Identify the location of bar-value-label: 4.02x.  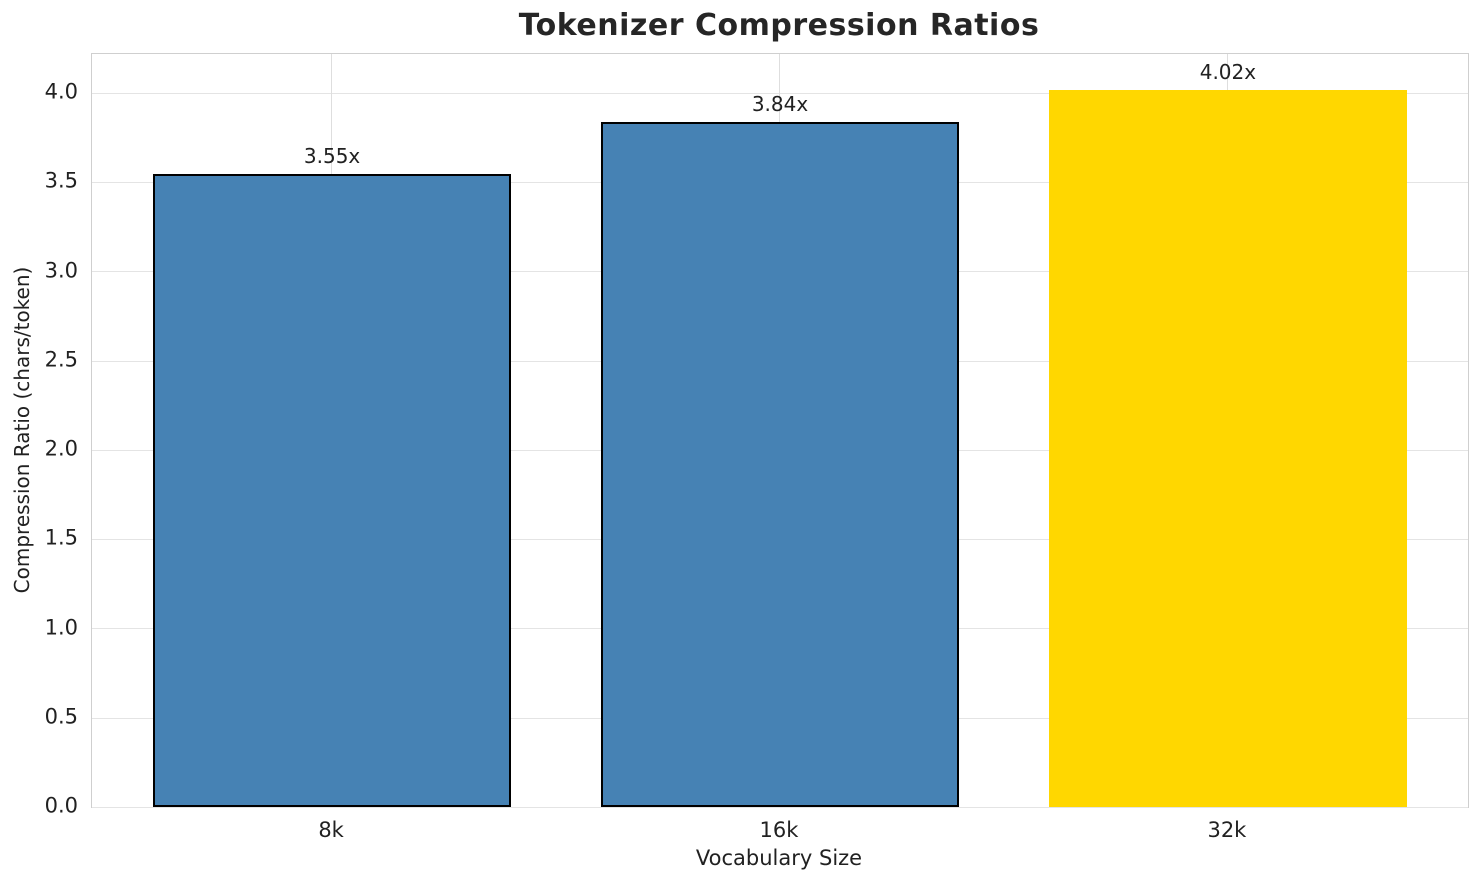
(1228, 71).